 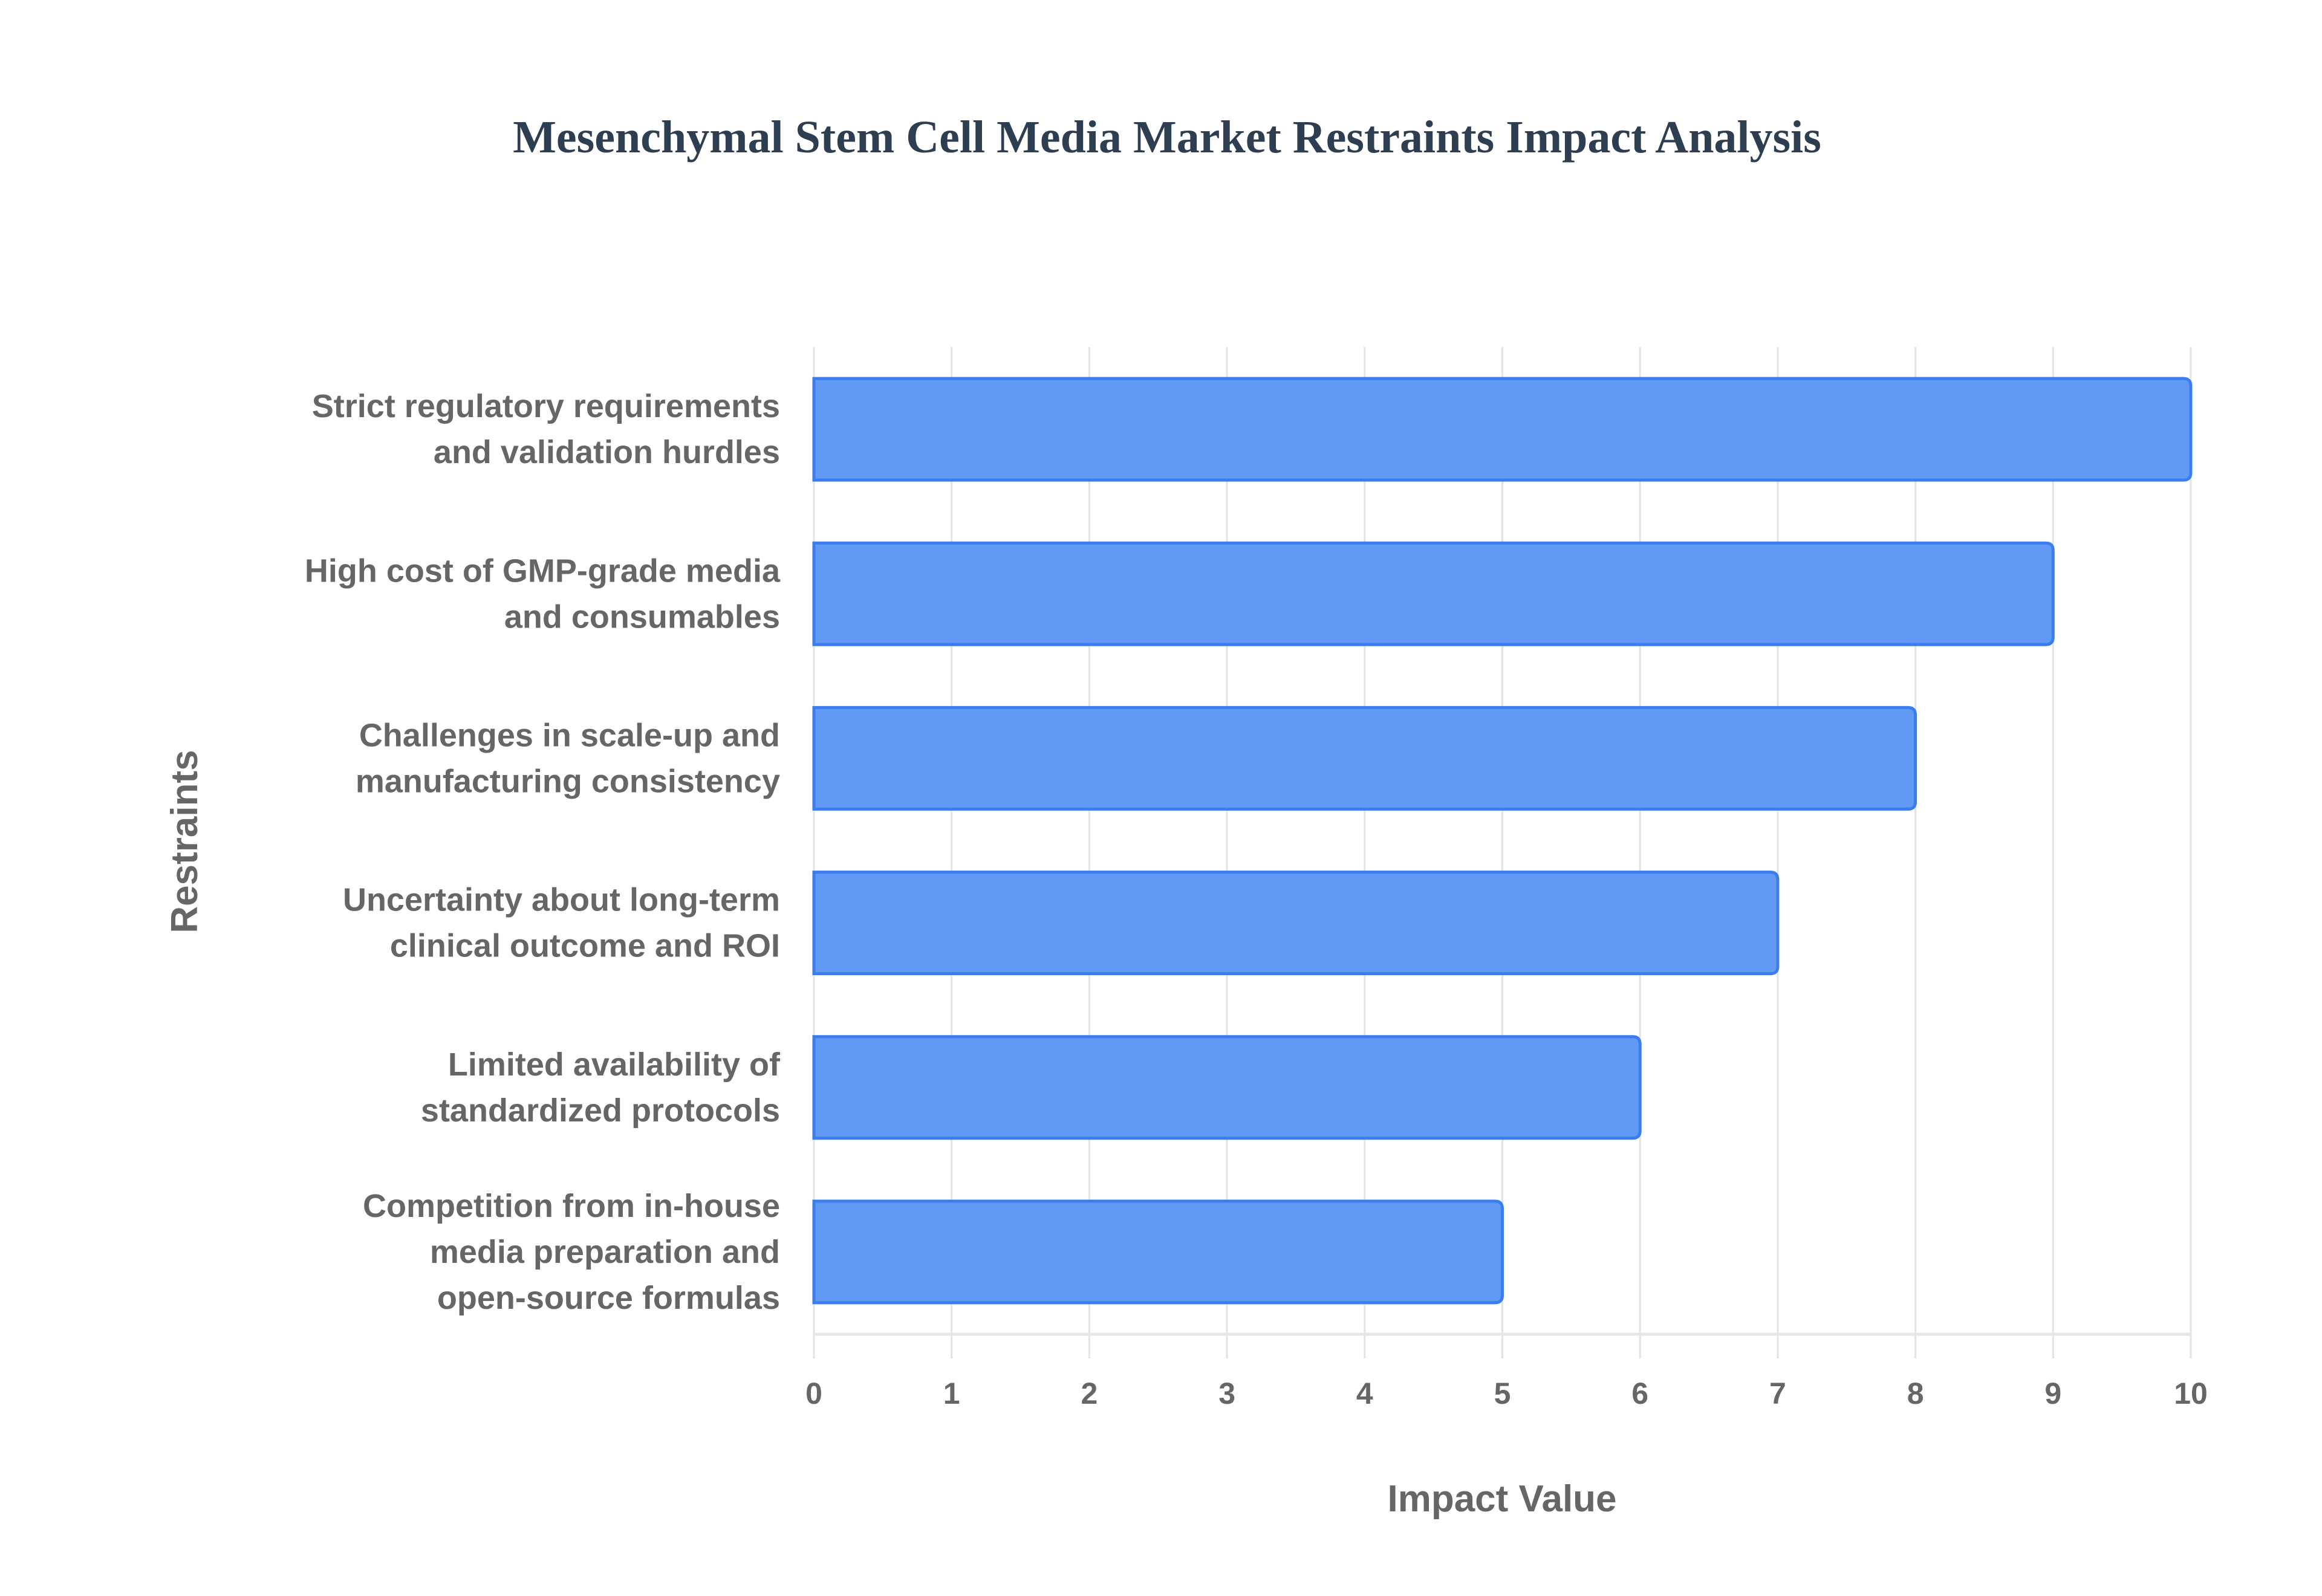 What do you see at coordinates (585, 946) in the screenshot?
I see `category-label-line: clinical outcome and ROI` at bounding box center [585, 946].